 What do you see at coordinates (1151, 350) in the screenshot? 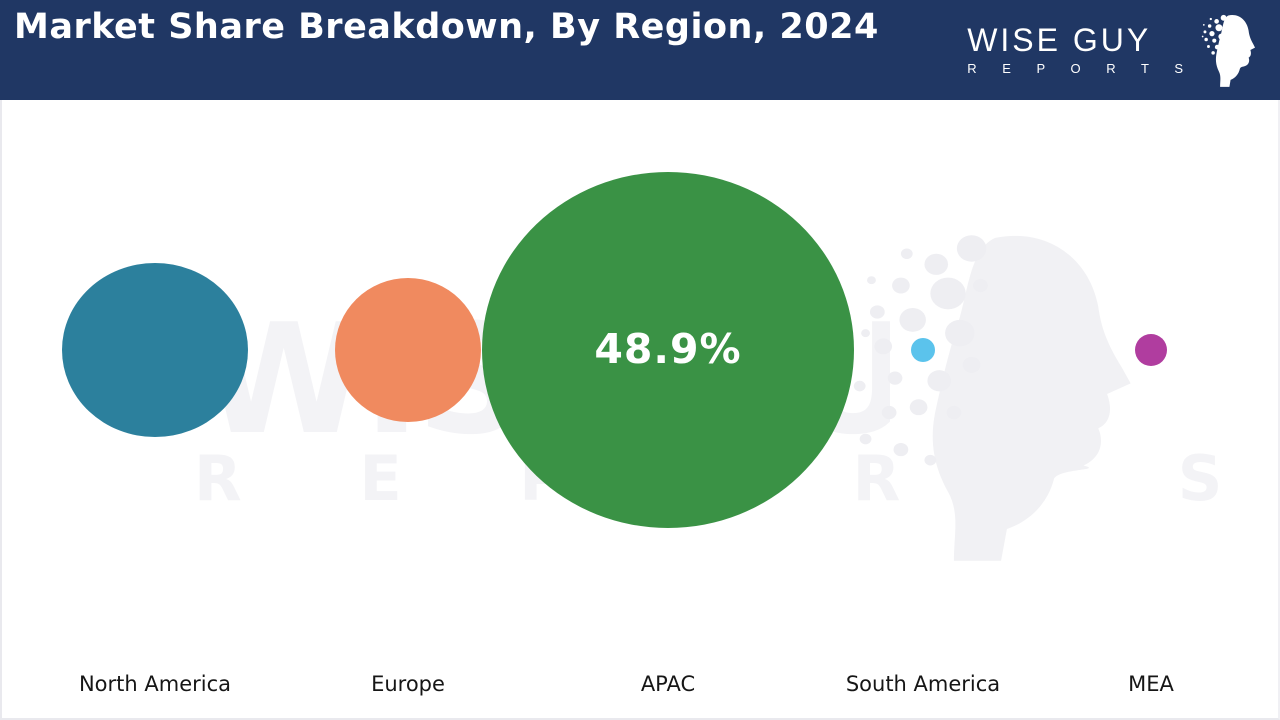
I see `bubble-mea` at bounding box center [1151, 350].